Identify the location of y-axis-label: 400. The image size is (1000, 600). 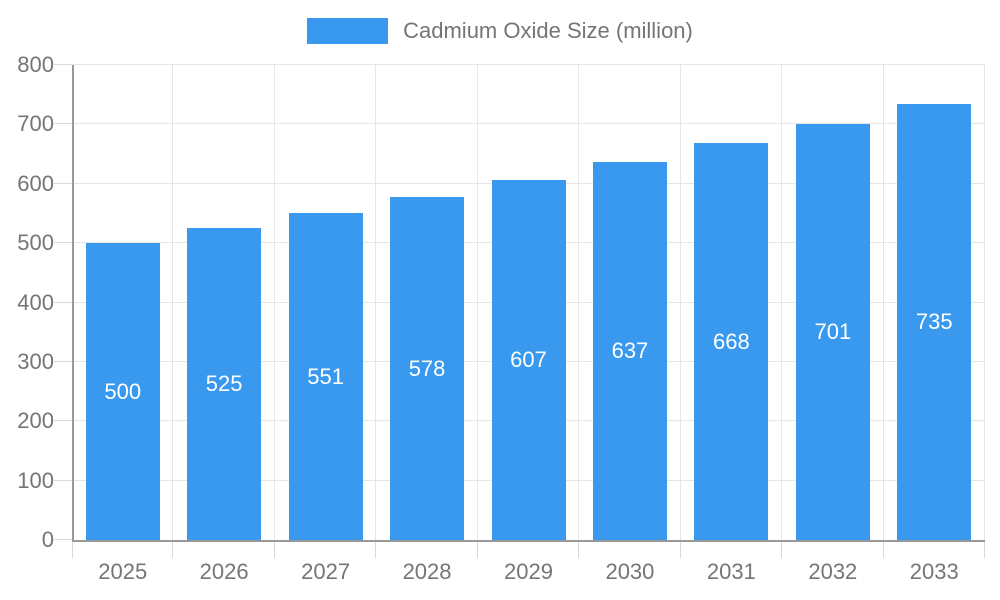
(35, 302).